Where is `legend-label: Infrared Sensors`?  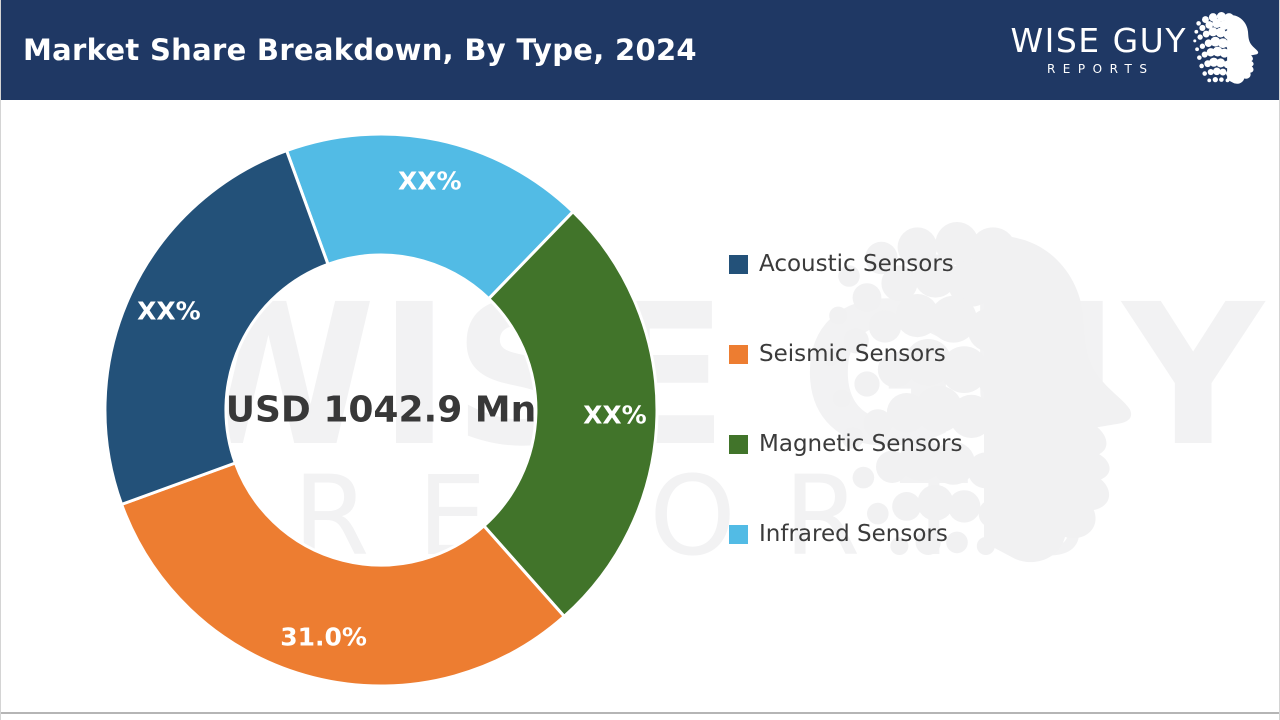 legend-label: Infrared Sensors is located at coordinates (853, 533).